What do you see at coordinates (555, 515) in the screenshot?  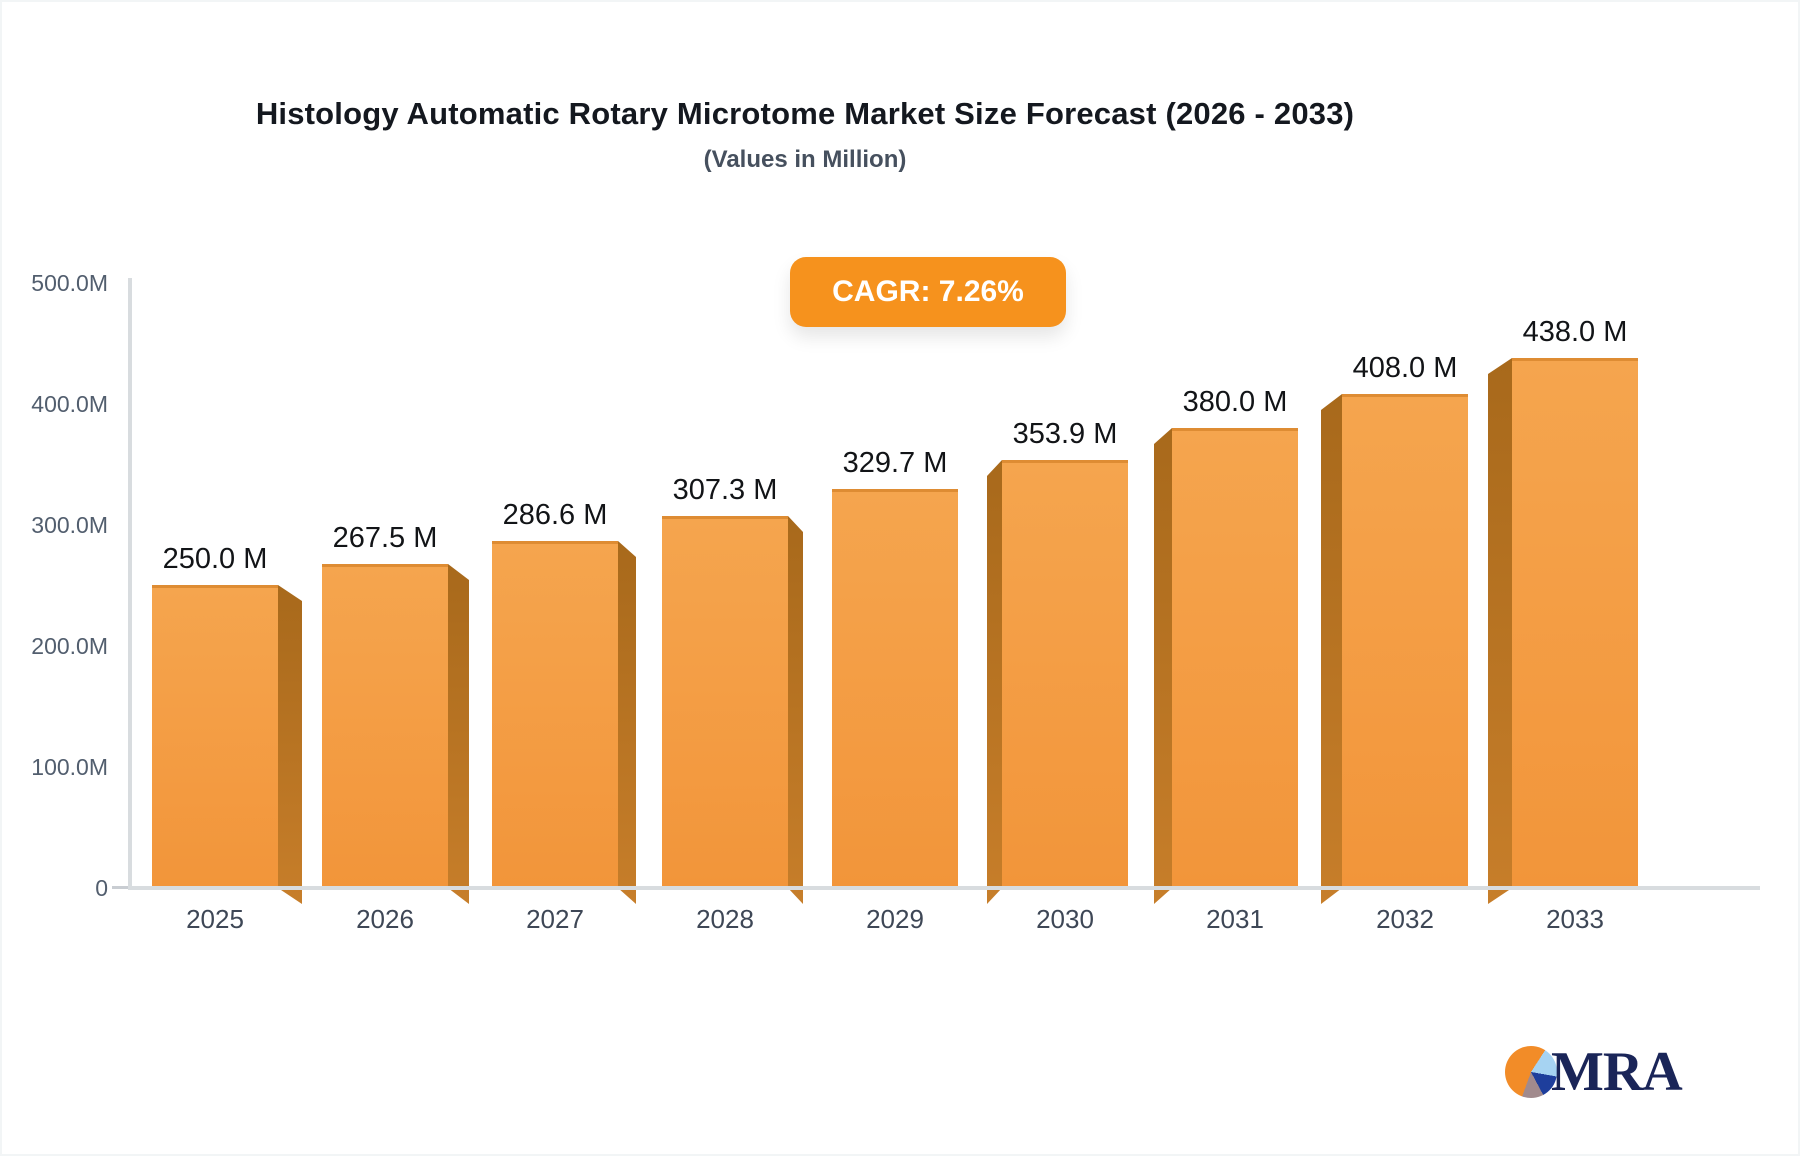 I see `bar-value-label: 286.6 M` at bounding box center [555, 515].